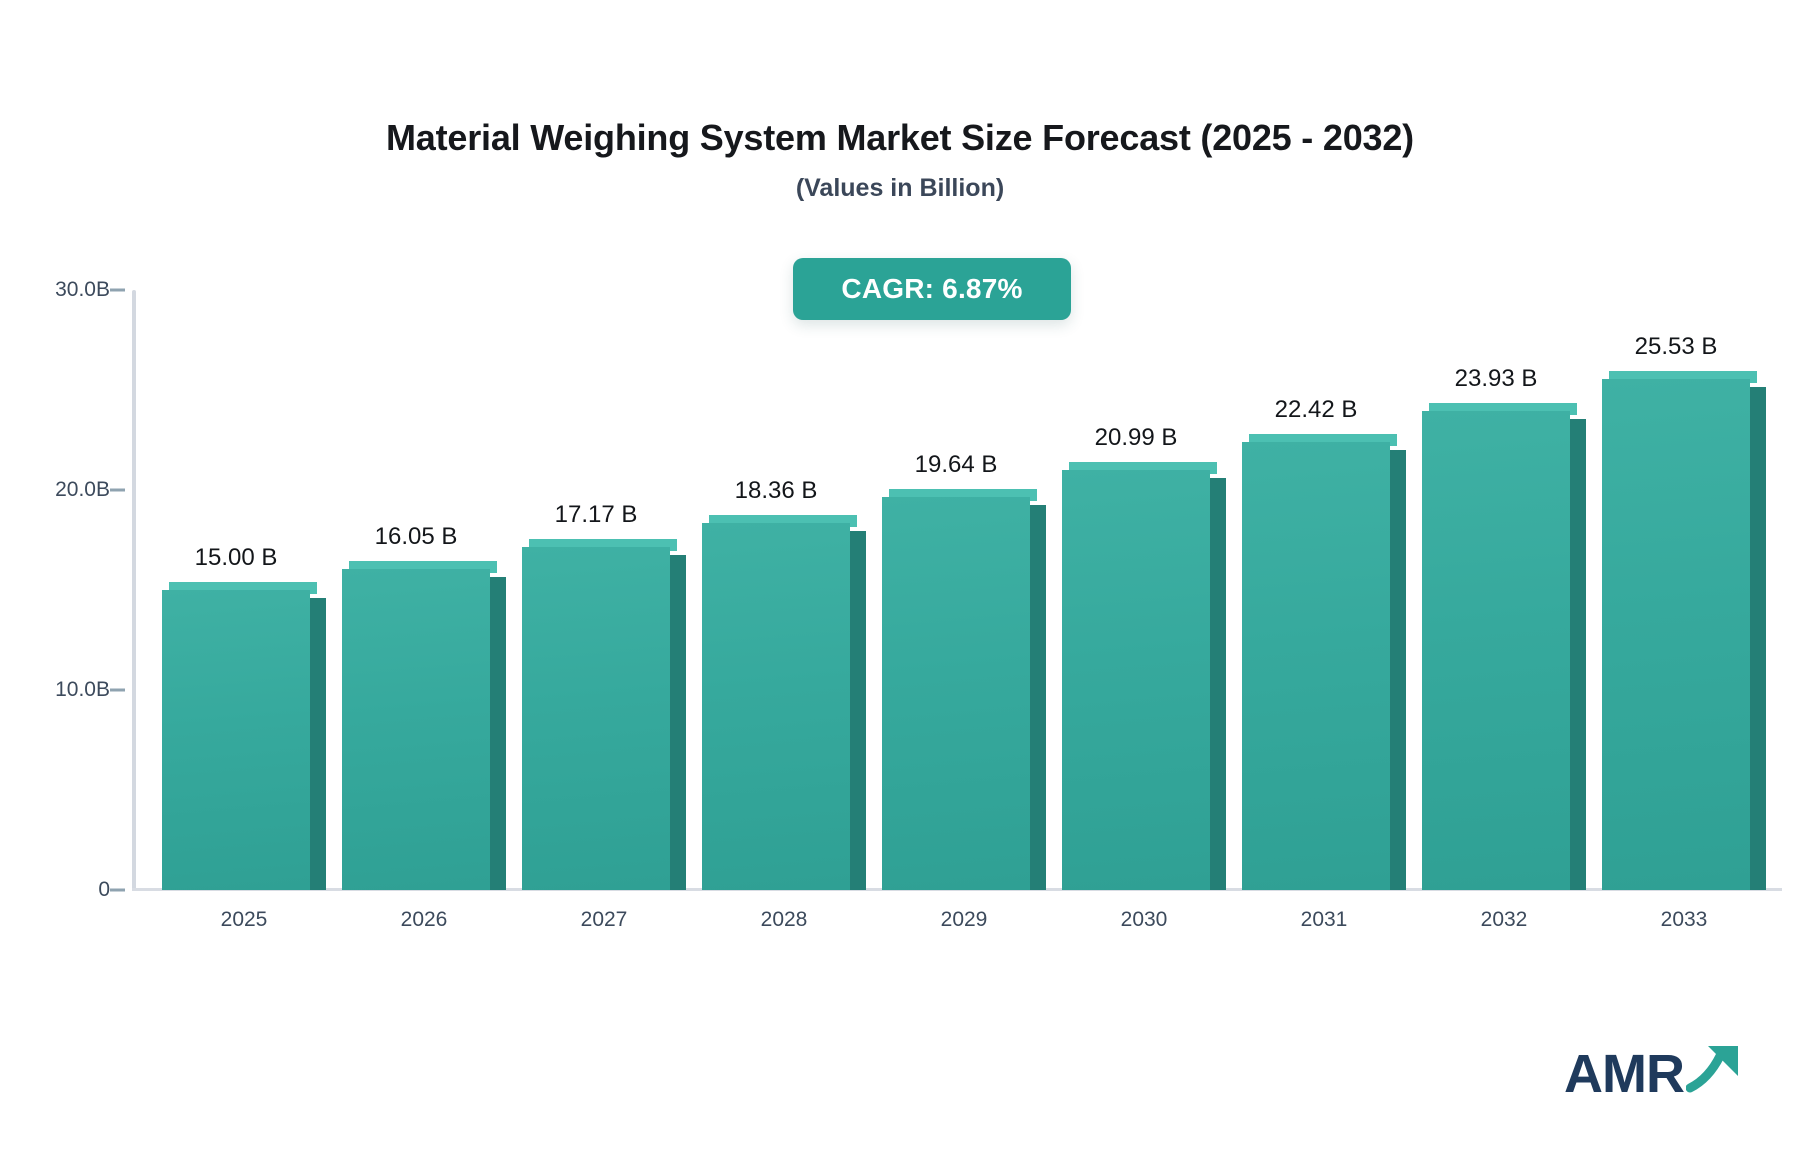 Image resolution: width=1800 pixels, height=1156 pixels. I want to click on x-axis-tick-label: 2027, so click(604, 919).